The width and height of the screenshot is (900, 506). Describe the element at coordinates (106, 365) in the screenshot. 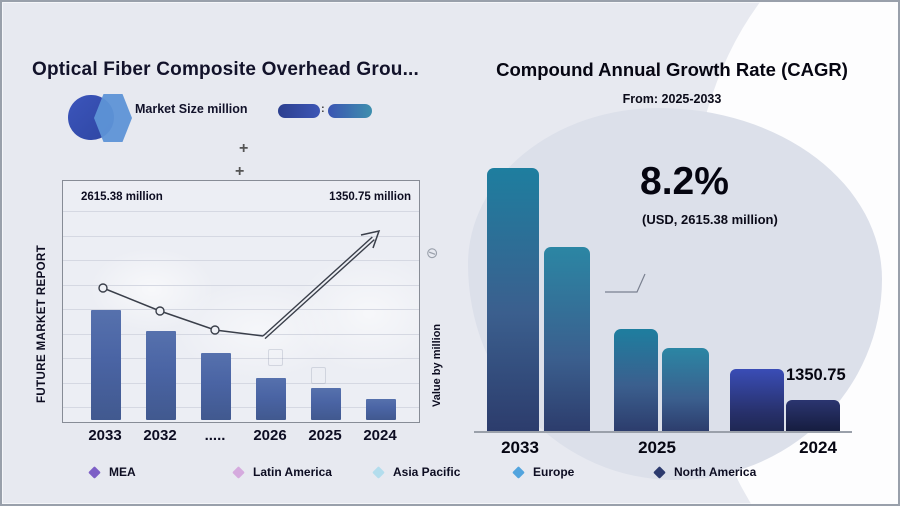

I see `market-size-bar-2033` at that location.